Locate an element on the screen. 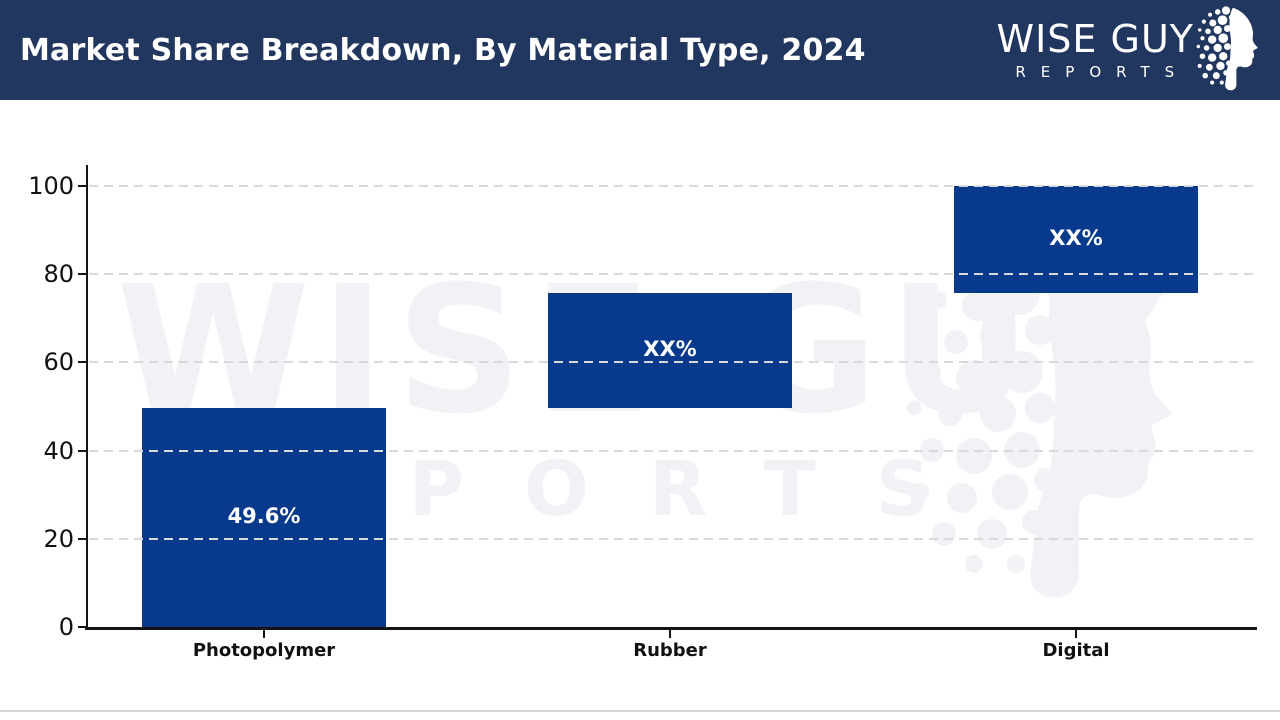 This screenshot has height=720, width=1280. y-tick-label-0: 0 is located at coordinates (66, 627).